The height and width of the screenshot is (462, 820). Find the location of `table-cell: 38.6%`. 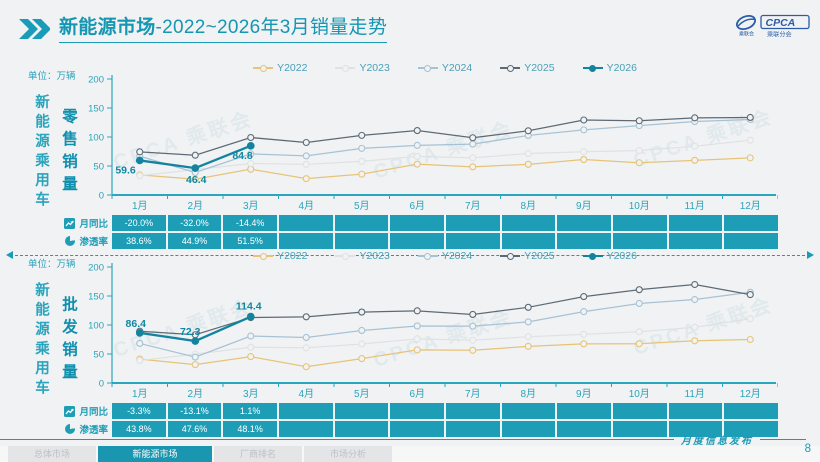

table-cell: 38.6% is located at coordinates (139, 241).